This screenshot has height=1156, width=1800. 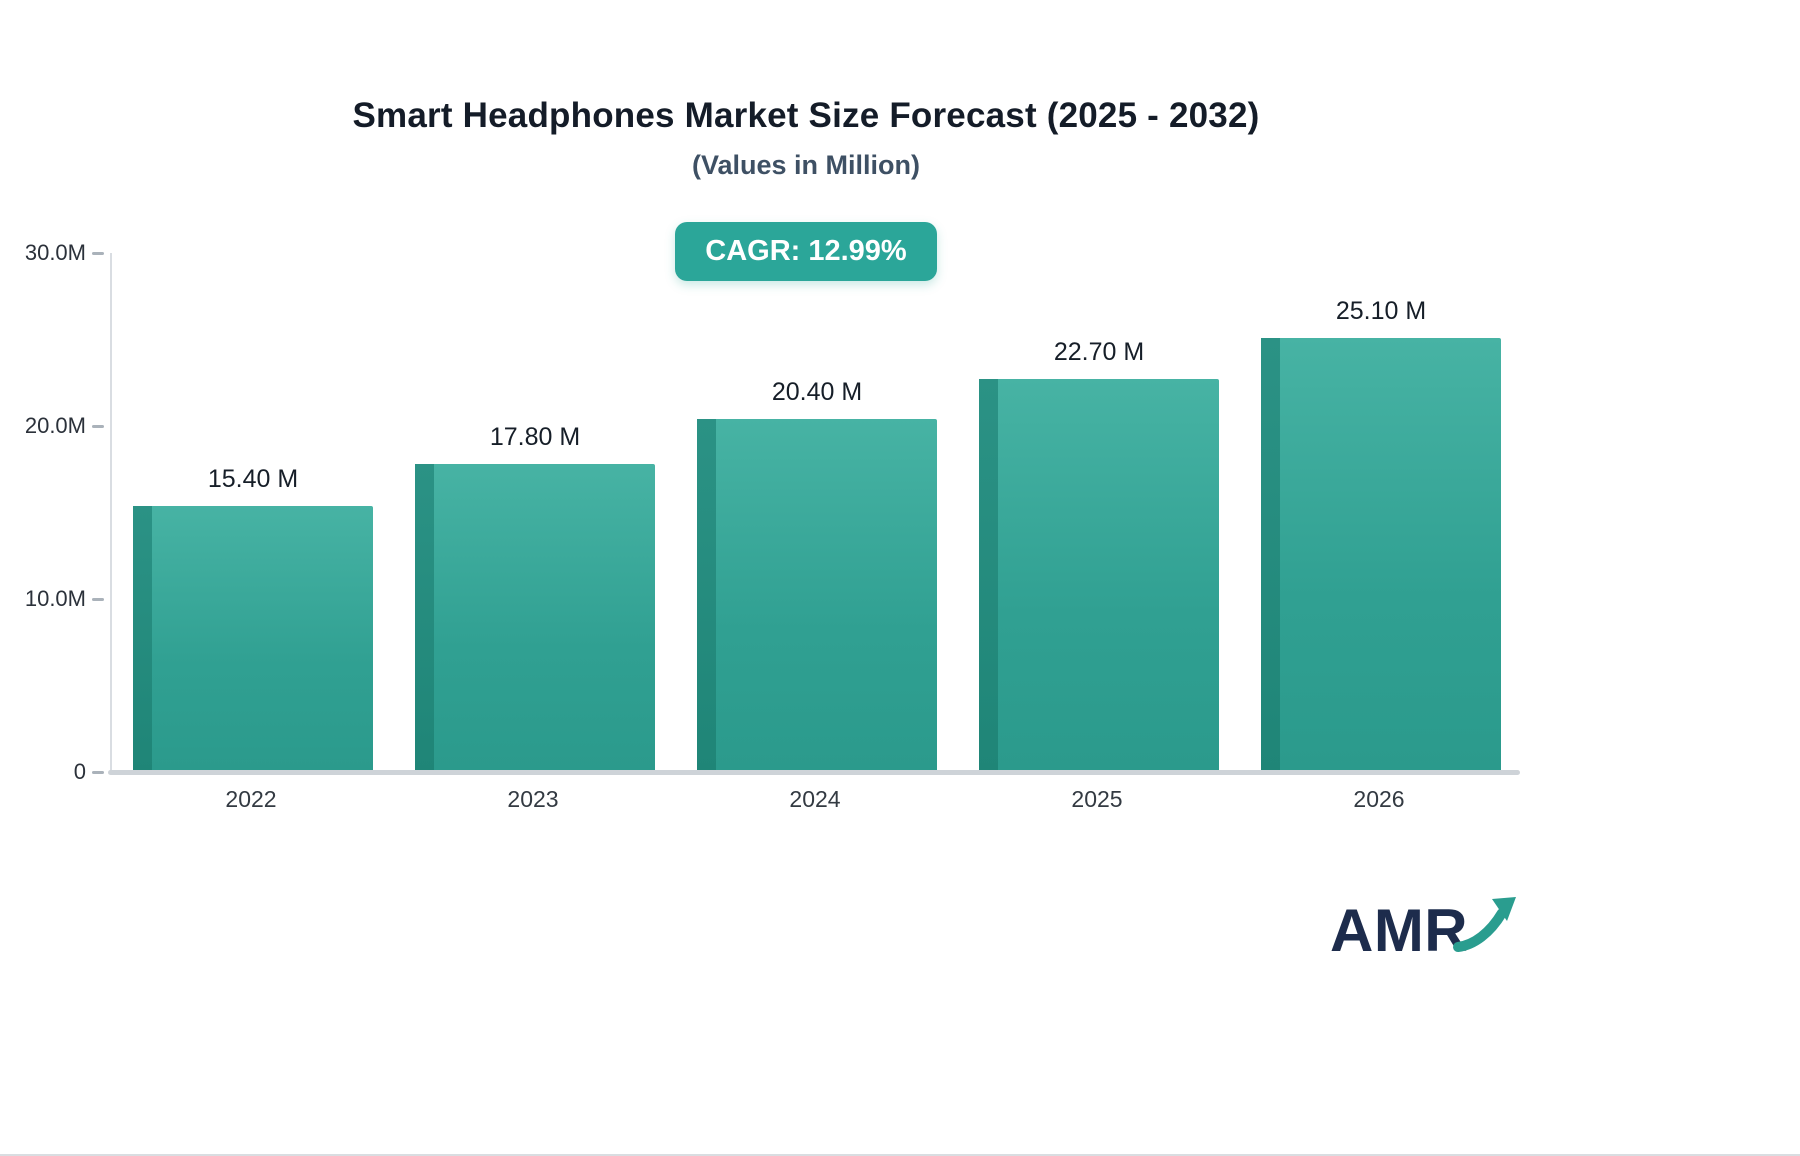 I want to click on bar-value-label: 20.40 M, so click(x=817, y=392).